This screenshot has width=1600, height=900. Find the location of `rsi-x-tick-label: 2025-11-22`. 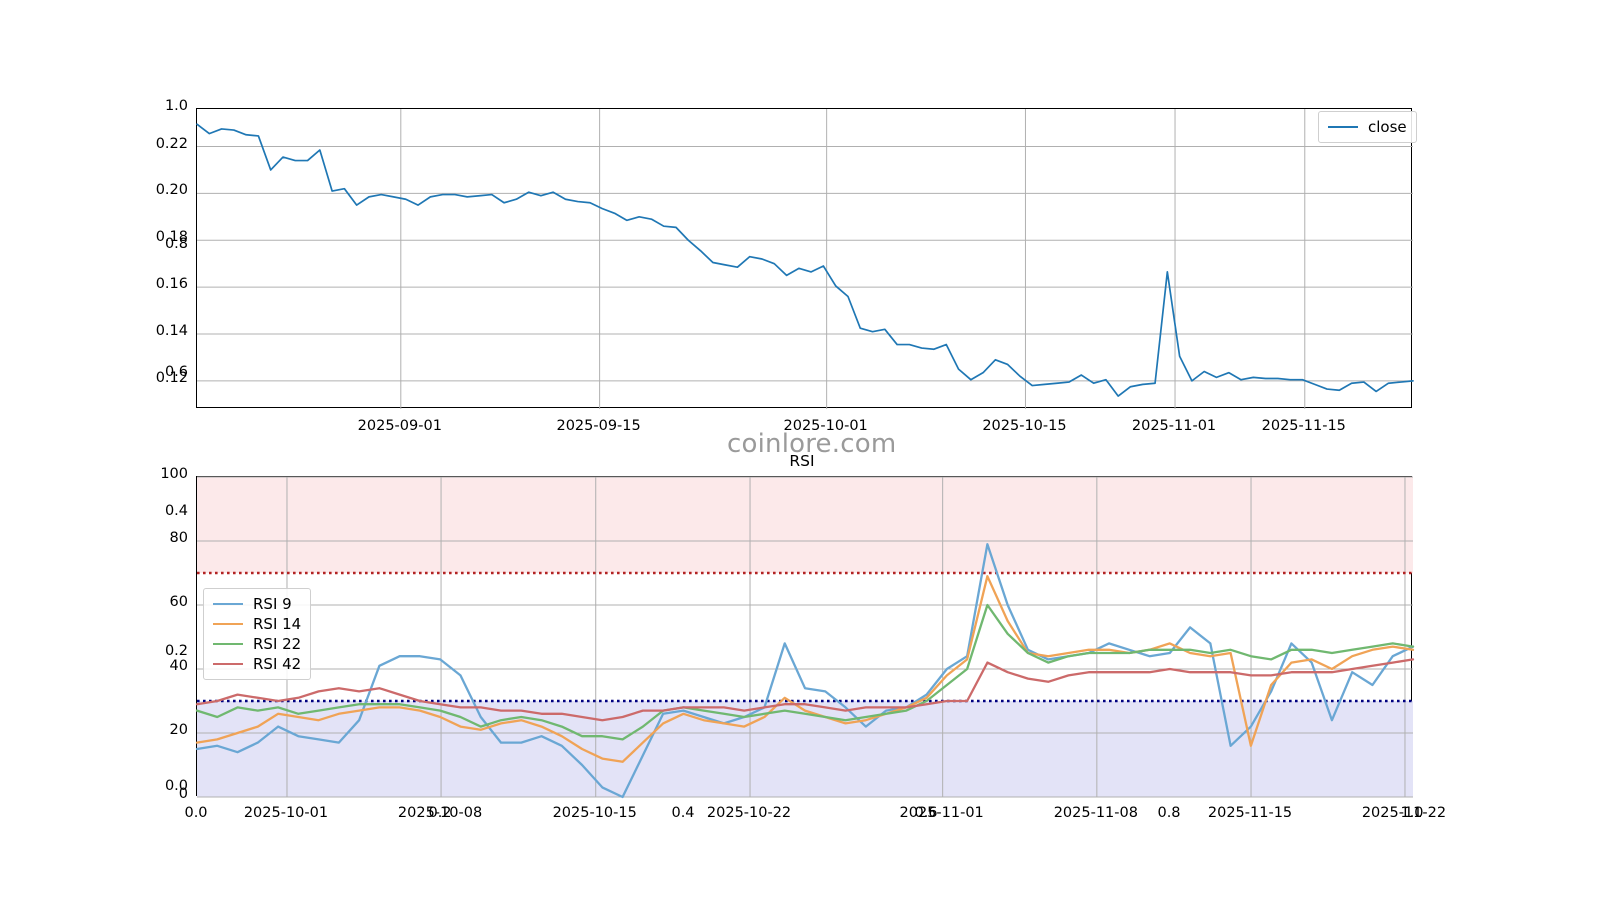

rsi-x-tick-label: 2025-11-22 is located at coordinates (1404, 813).